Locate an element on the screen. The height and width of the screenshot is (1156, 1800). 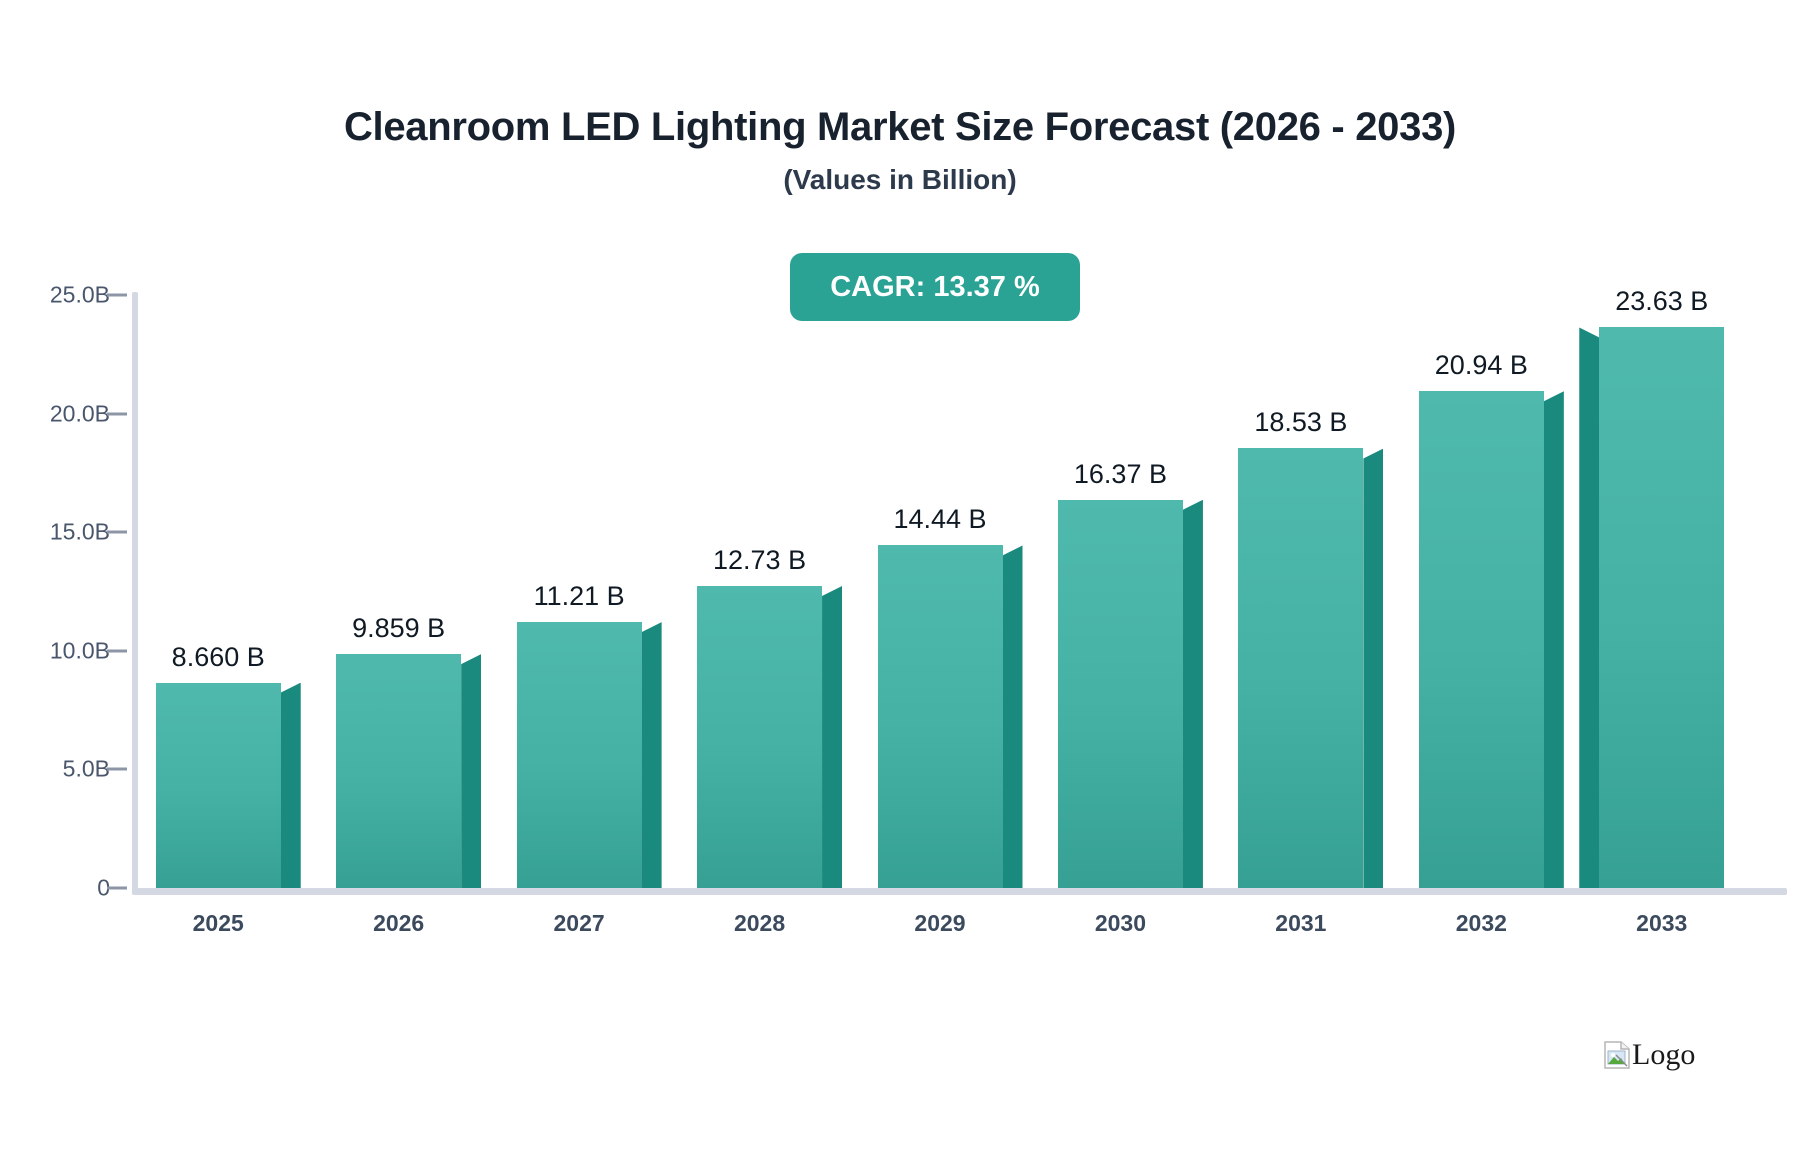
bar-value-label: 23.63 B is located at coordinates (1662, 301).